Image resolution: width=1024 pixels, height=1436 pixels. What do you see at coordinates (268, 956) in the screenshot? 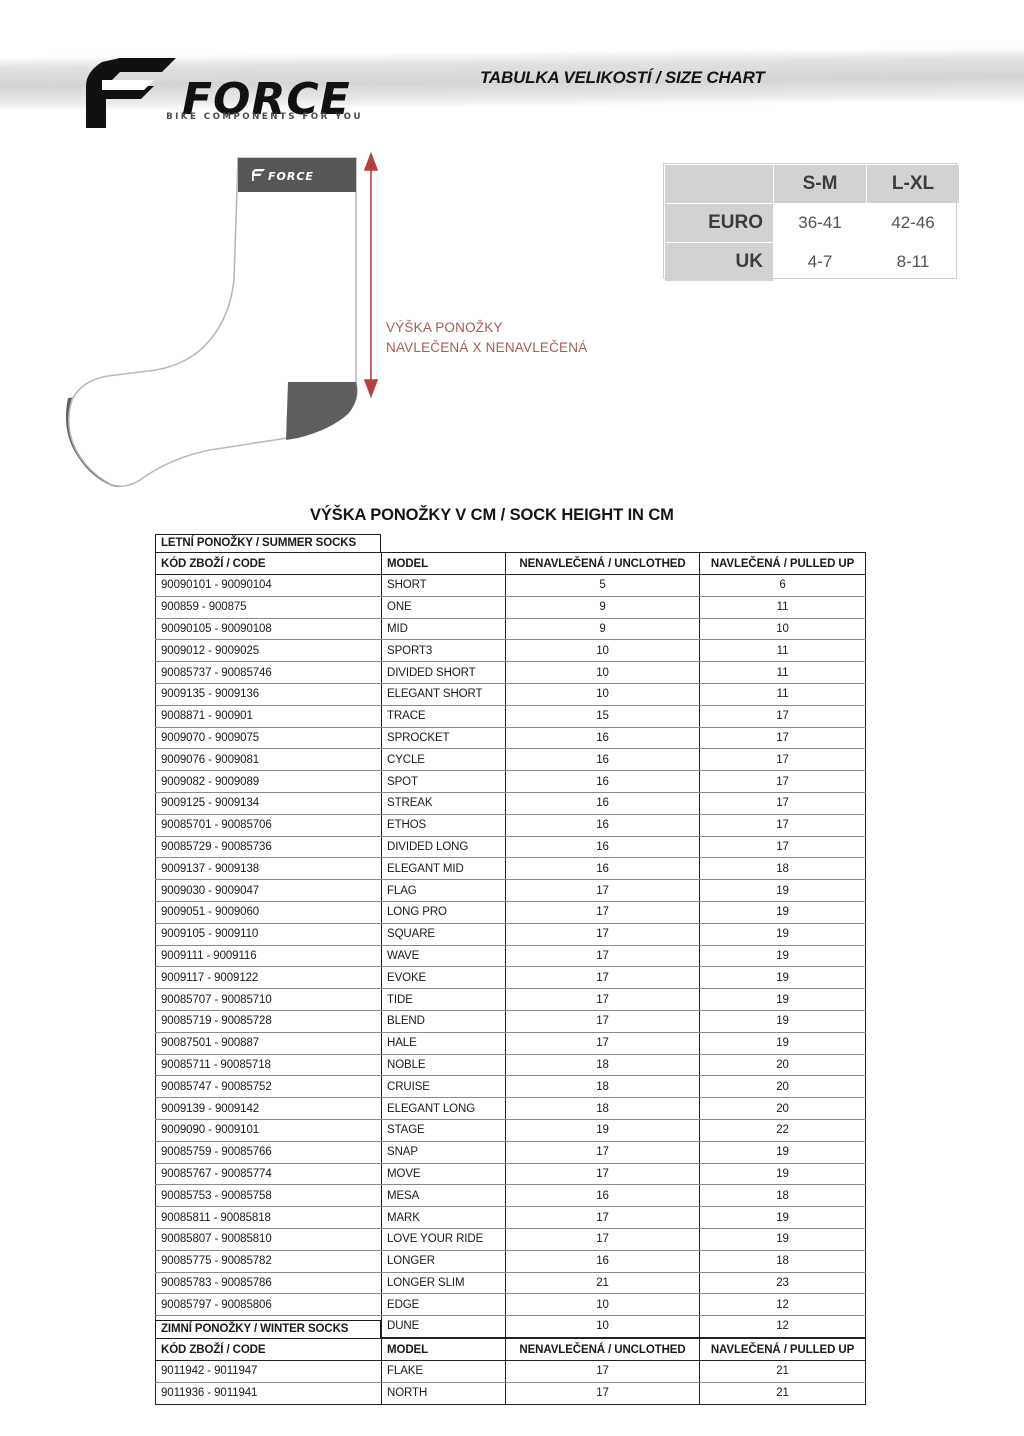
I see `cell-code: 9009111 - 9009116` at bounding box center [268, 956].